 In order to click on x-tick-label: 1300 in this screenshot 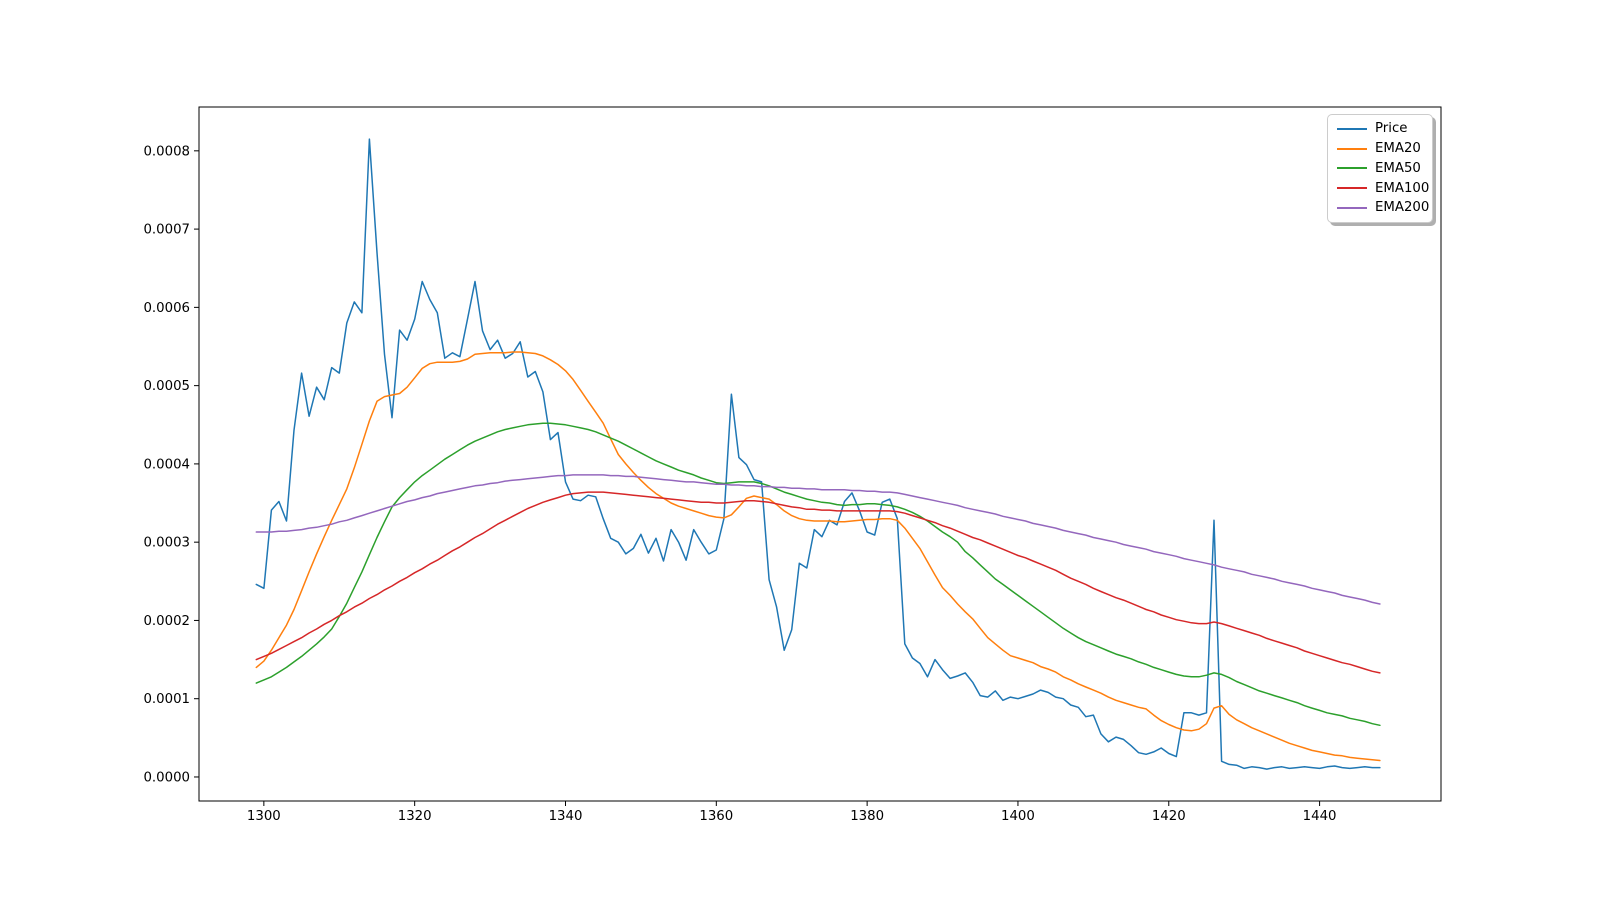, I will do `click(264, 816)`.